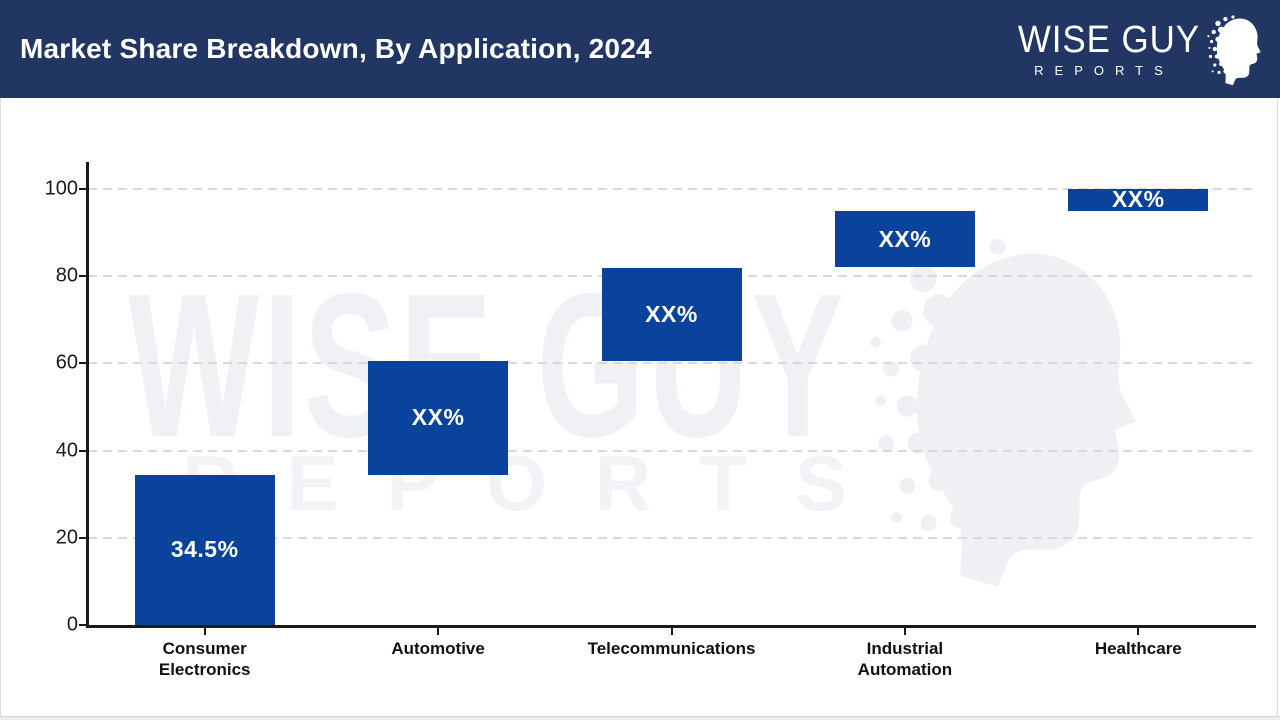 The width and height of the screenshot is (1280, 720). I want to click on bar-automotive: XX%, so click(438, 418).